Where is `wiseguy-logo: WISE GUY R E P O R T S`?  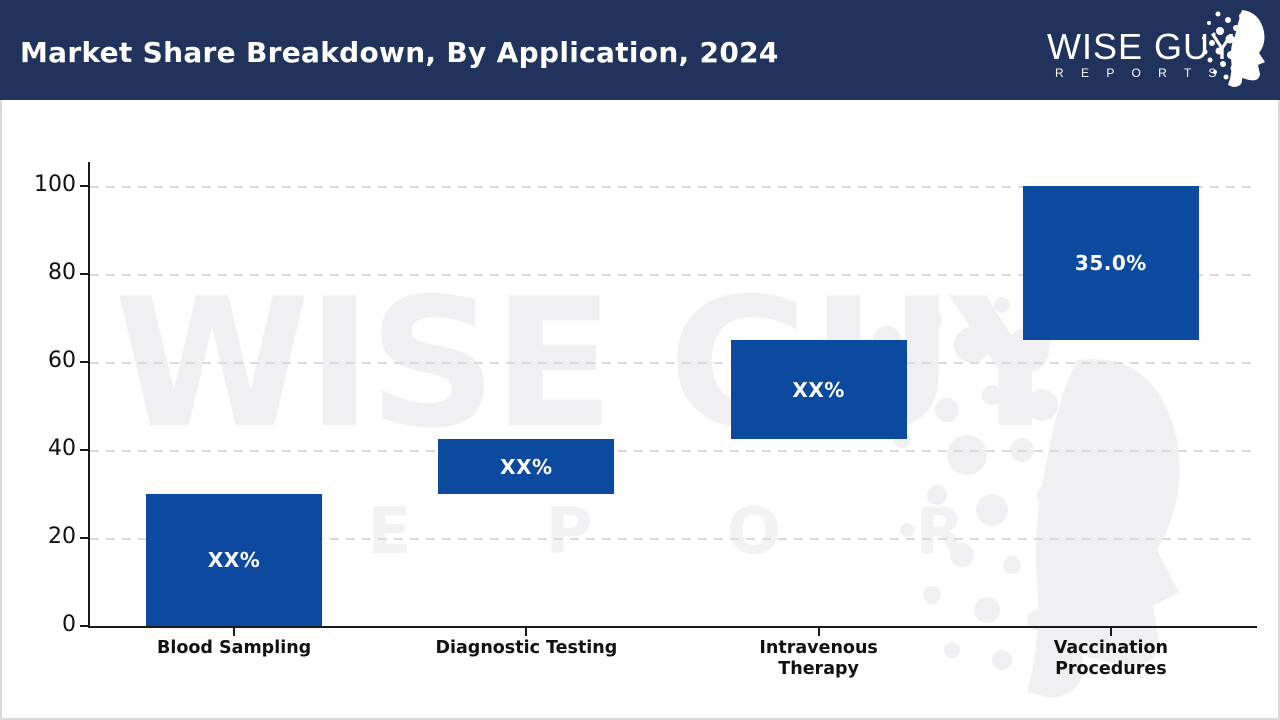
wiseguy-logo: WISE GUY R E P O R T S is located at coordinates (1137, 50).